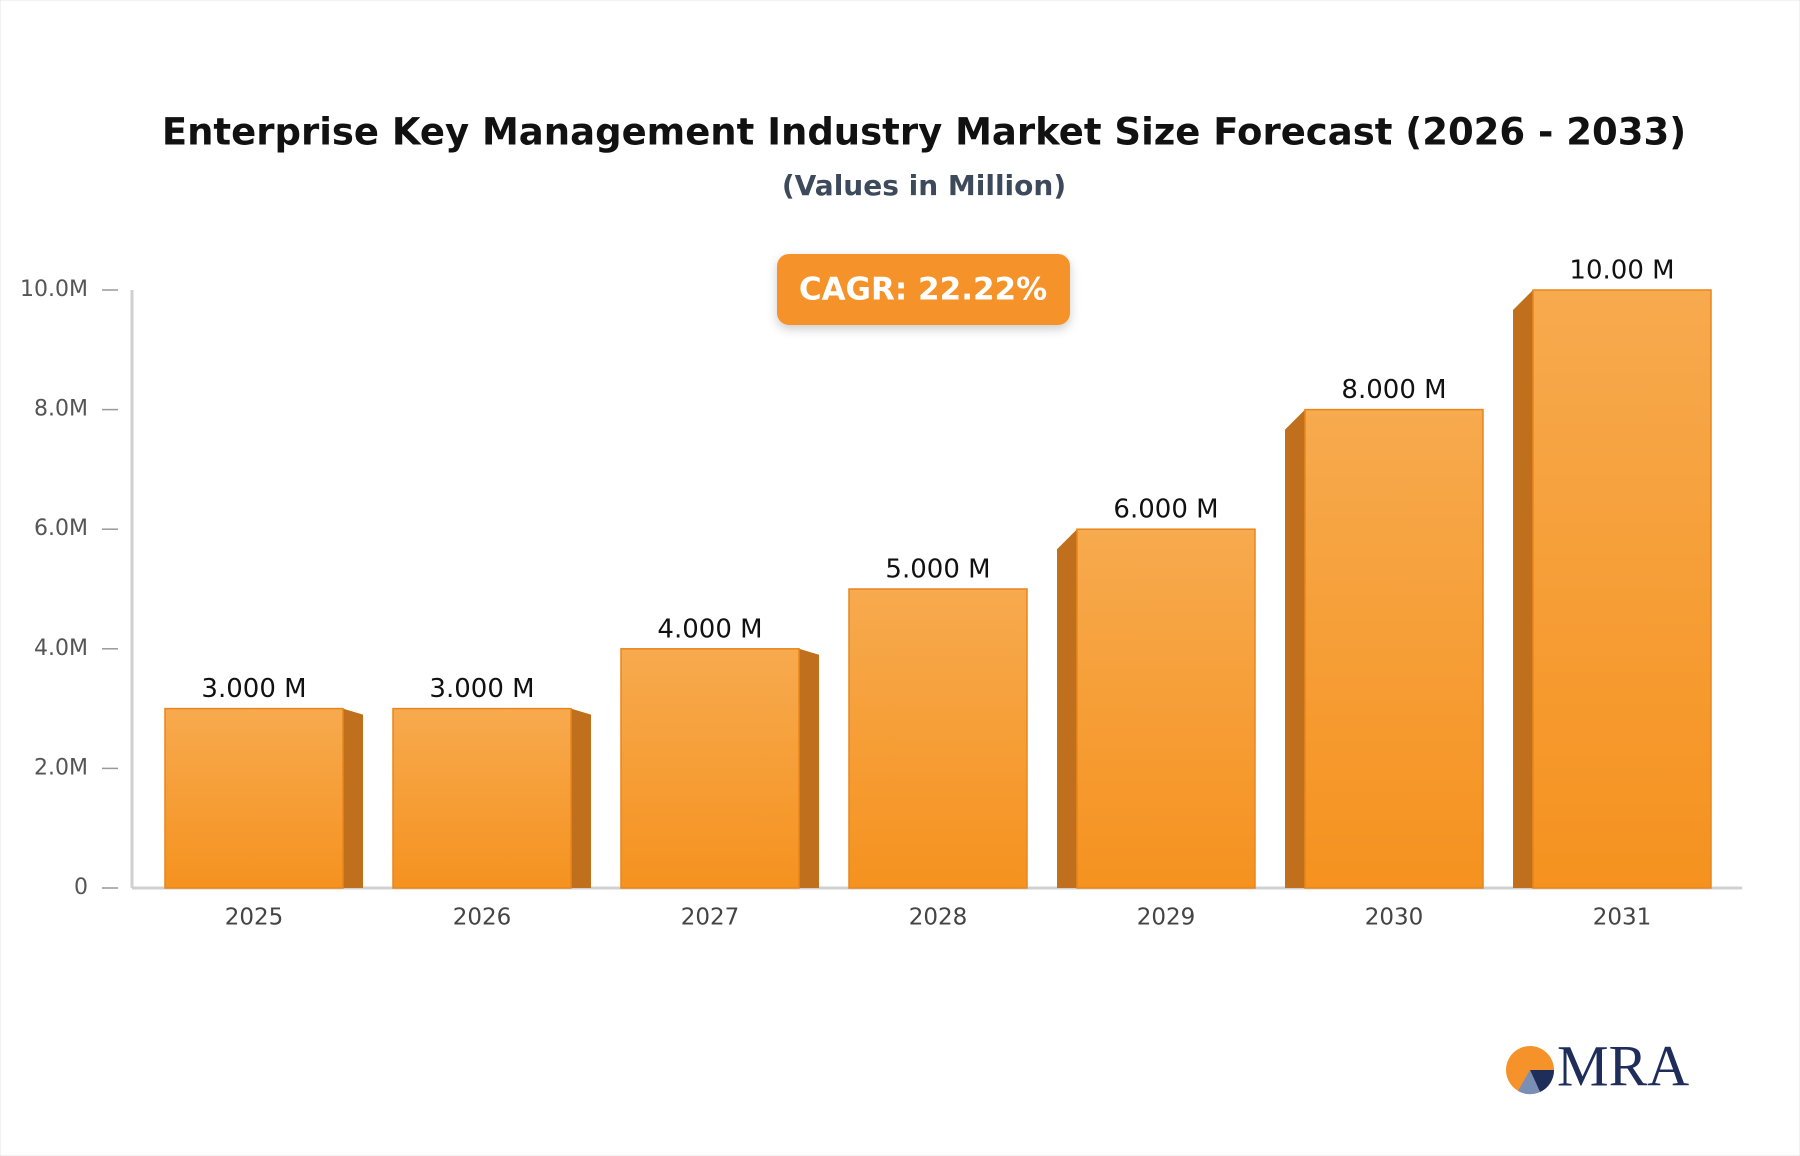 Image resolution: width=1800 pixels, height=1156 pixels. Describe the element at coordinates (1165, 510) in the screenshot. I see `value-label: 6.000 M` at that location.